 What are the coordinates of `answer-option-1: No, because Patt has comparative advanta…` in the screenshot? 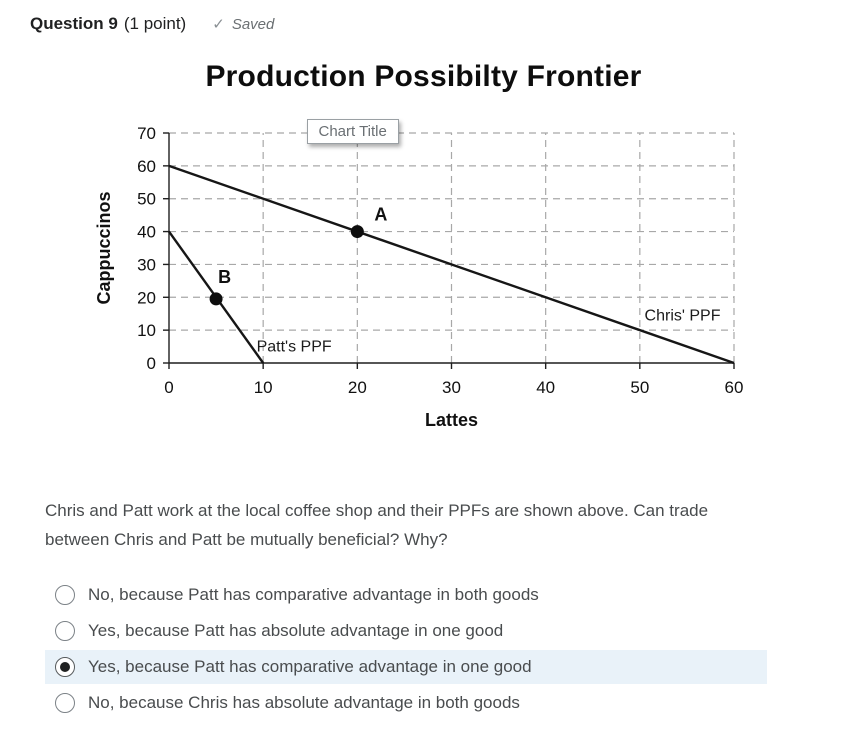 It's located at (406, 595).